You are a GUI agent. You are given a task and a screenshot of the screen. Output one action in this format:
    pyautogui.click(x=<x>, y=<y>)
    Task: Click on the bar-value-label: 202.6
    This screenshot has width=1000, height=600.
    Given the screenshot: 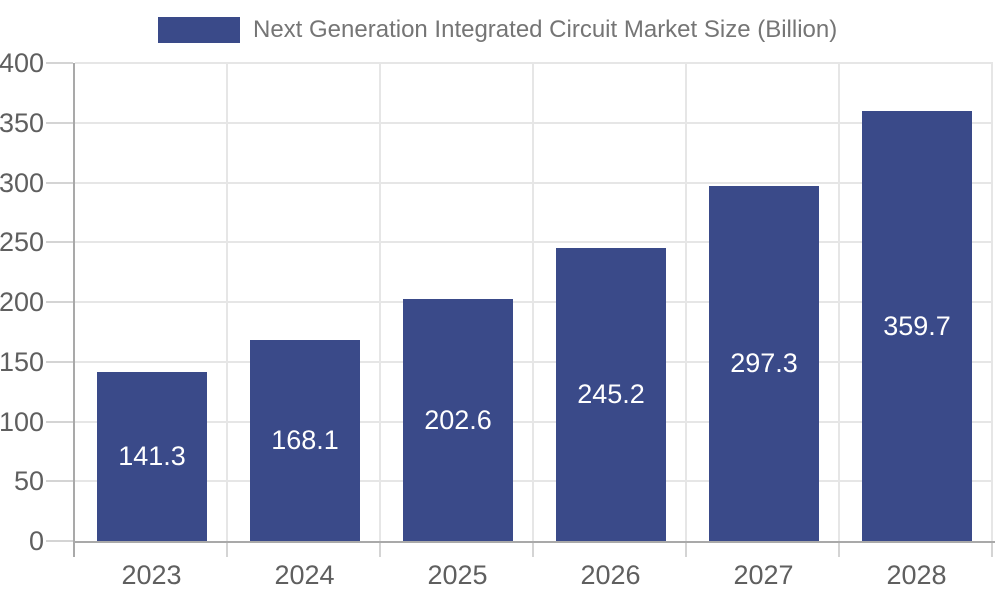 What is the action you would take?
    pyautogui.click(x=458, y=419)
    